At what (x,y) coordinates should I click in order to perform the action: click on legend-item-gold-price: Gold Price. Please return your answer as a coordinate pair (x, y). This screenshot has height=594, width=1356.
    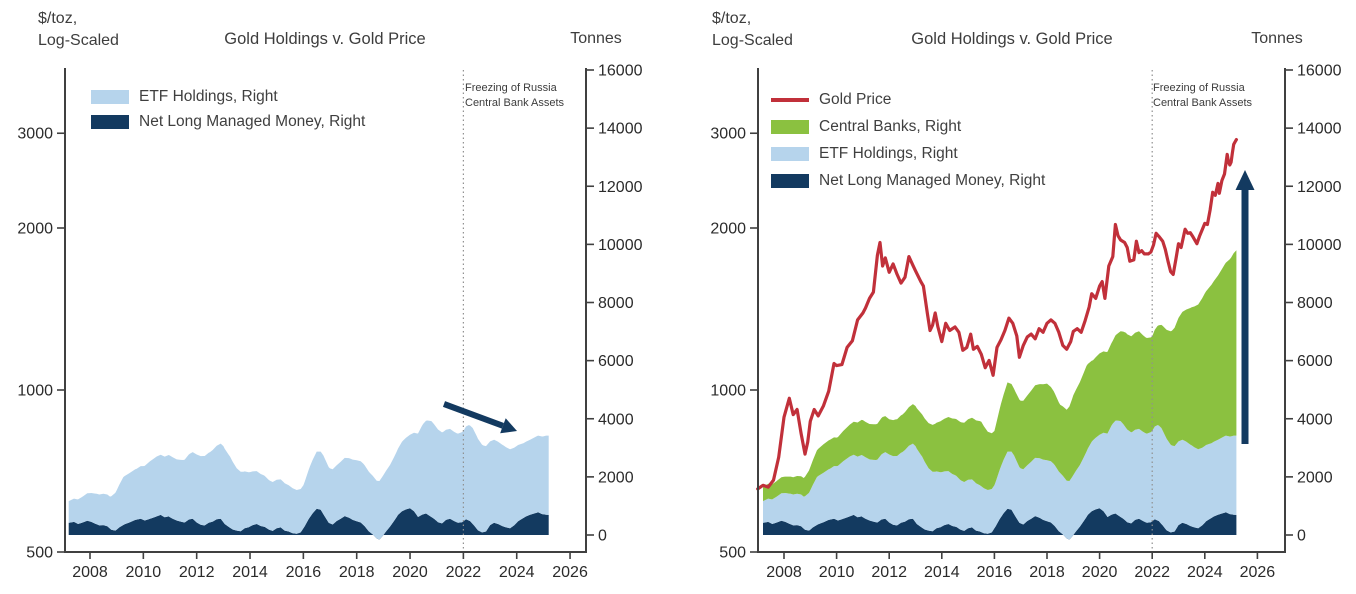
    Looking at the image, I should click on (908, 99).